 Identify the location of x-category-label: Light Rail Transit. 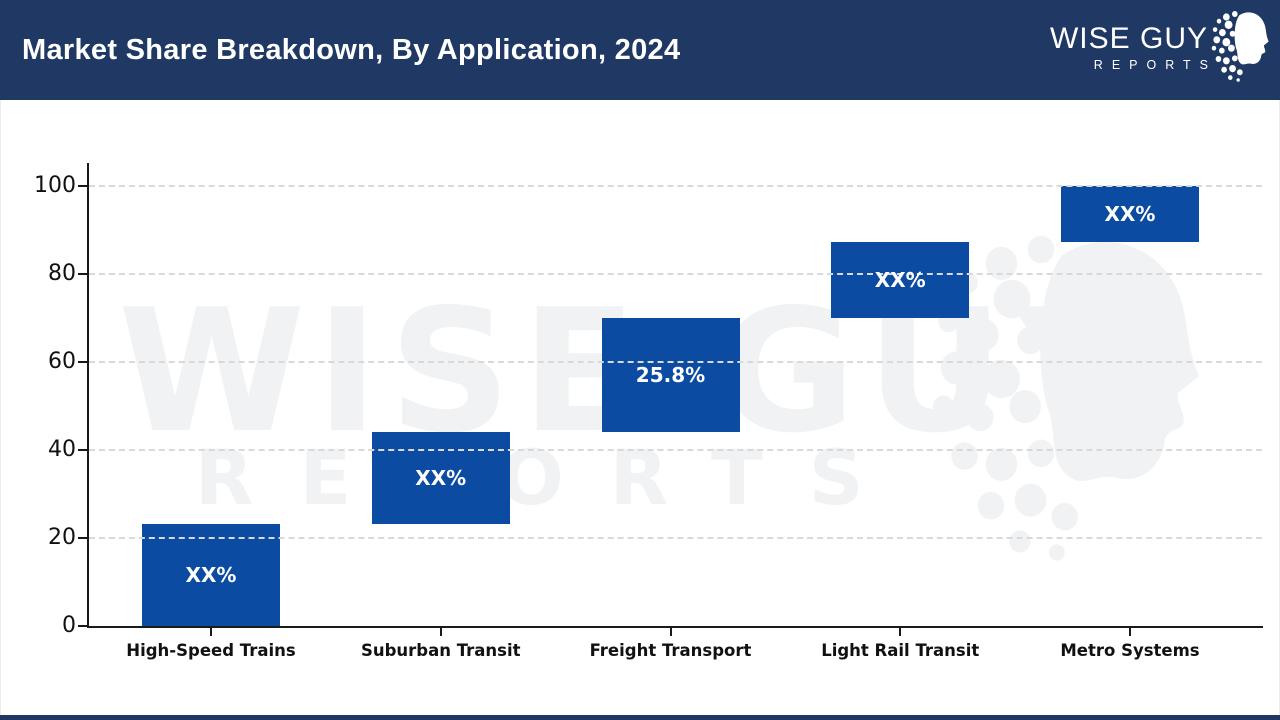
(900, 650).